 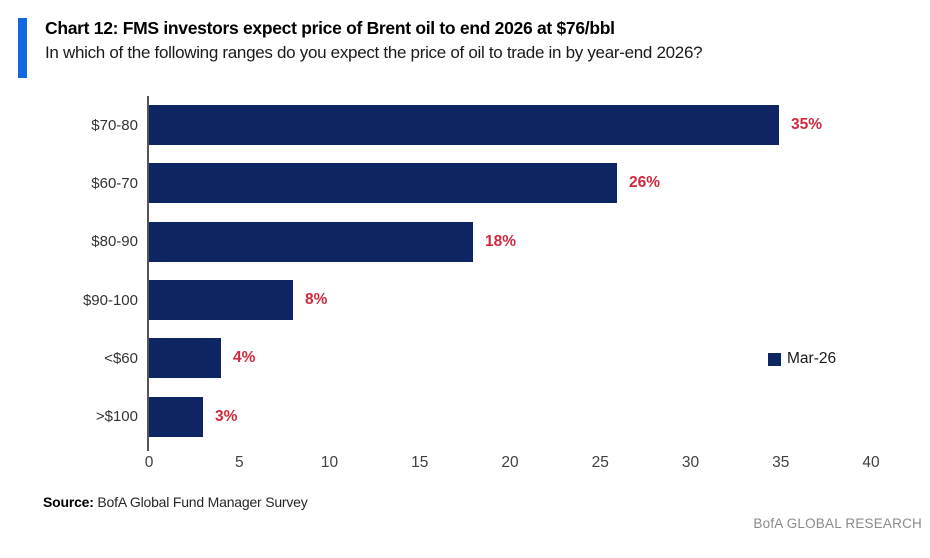 What do you see at coordinates (508, 300) in the screenshot?
I see `bar-cell: 8%` at bounding box center [508, 300].